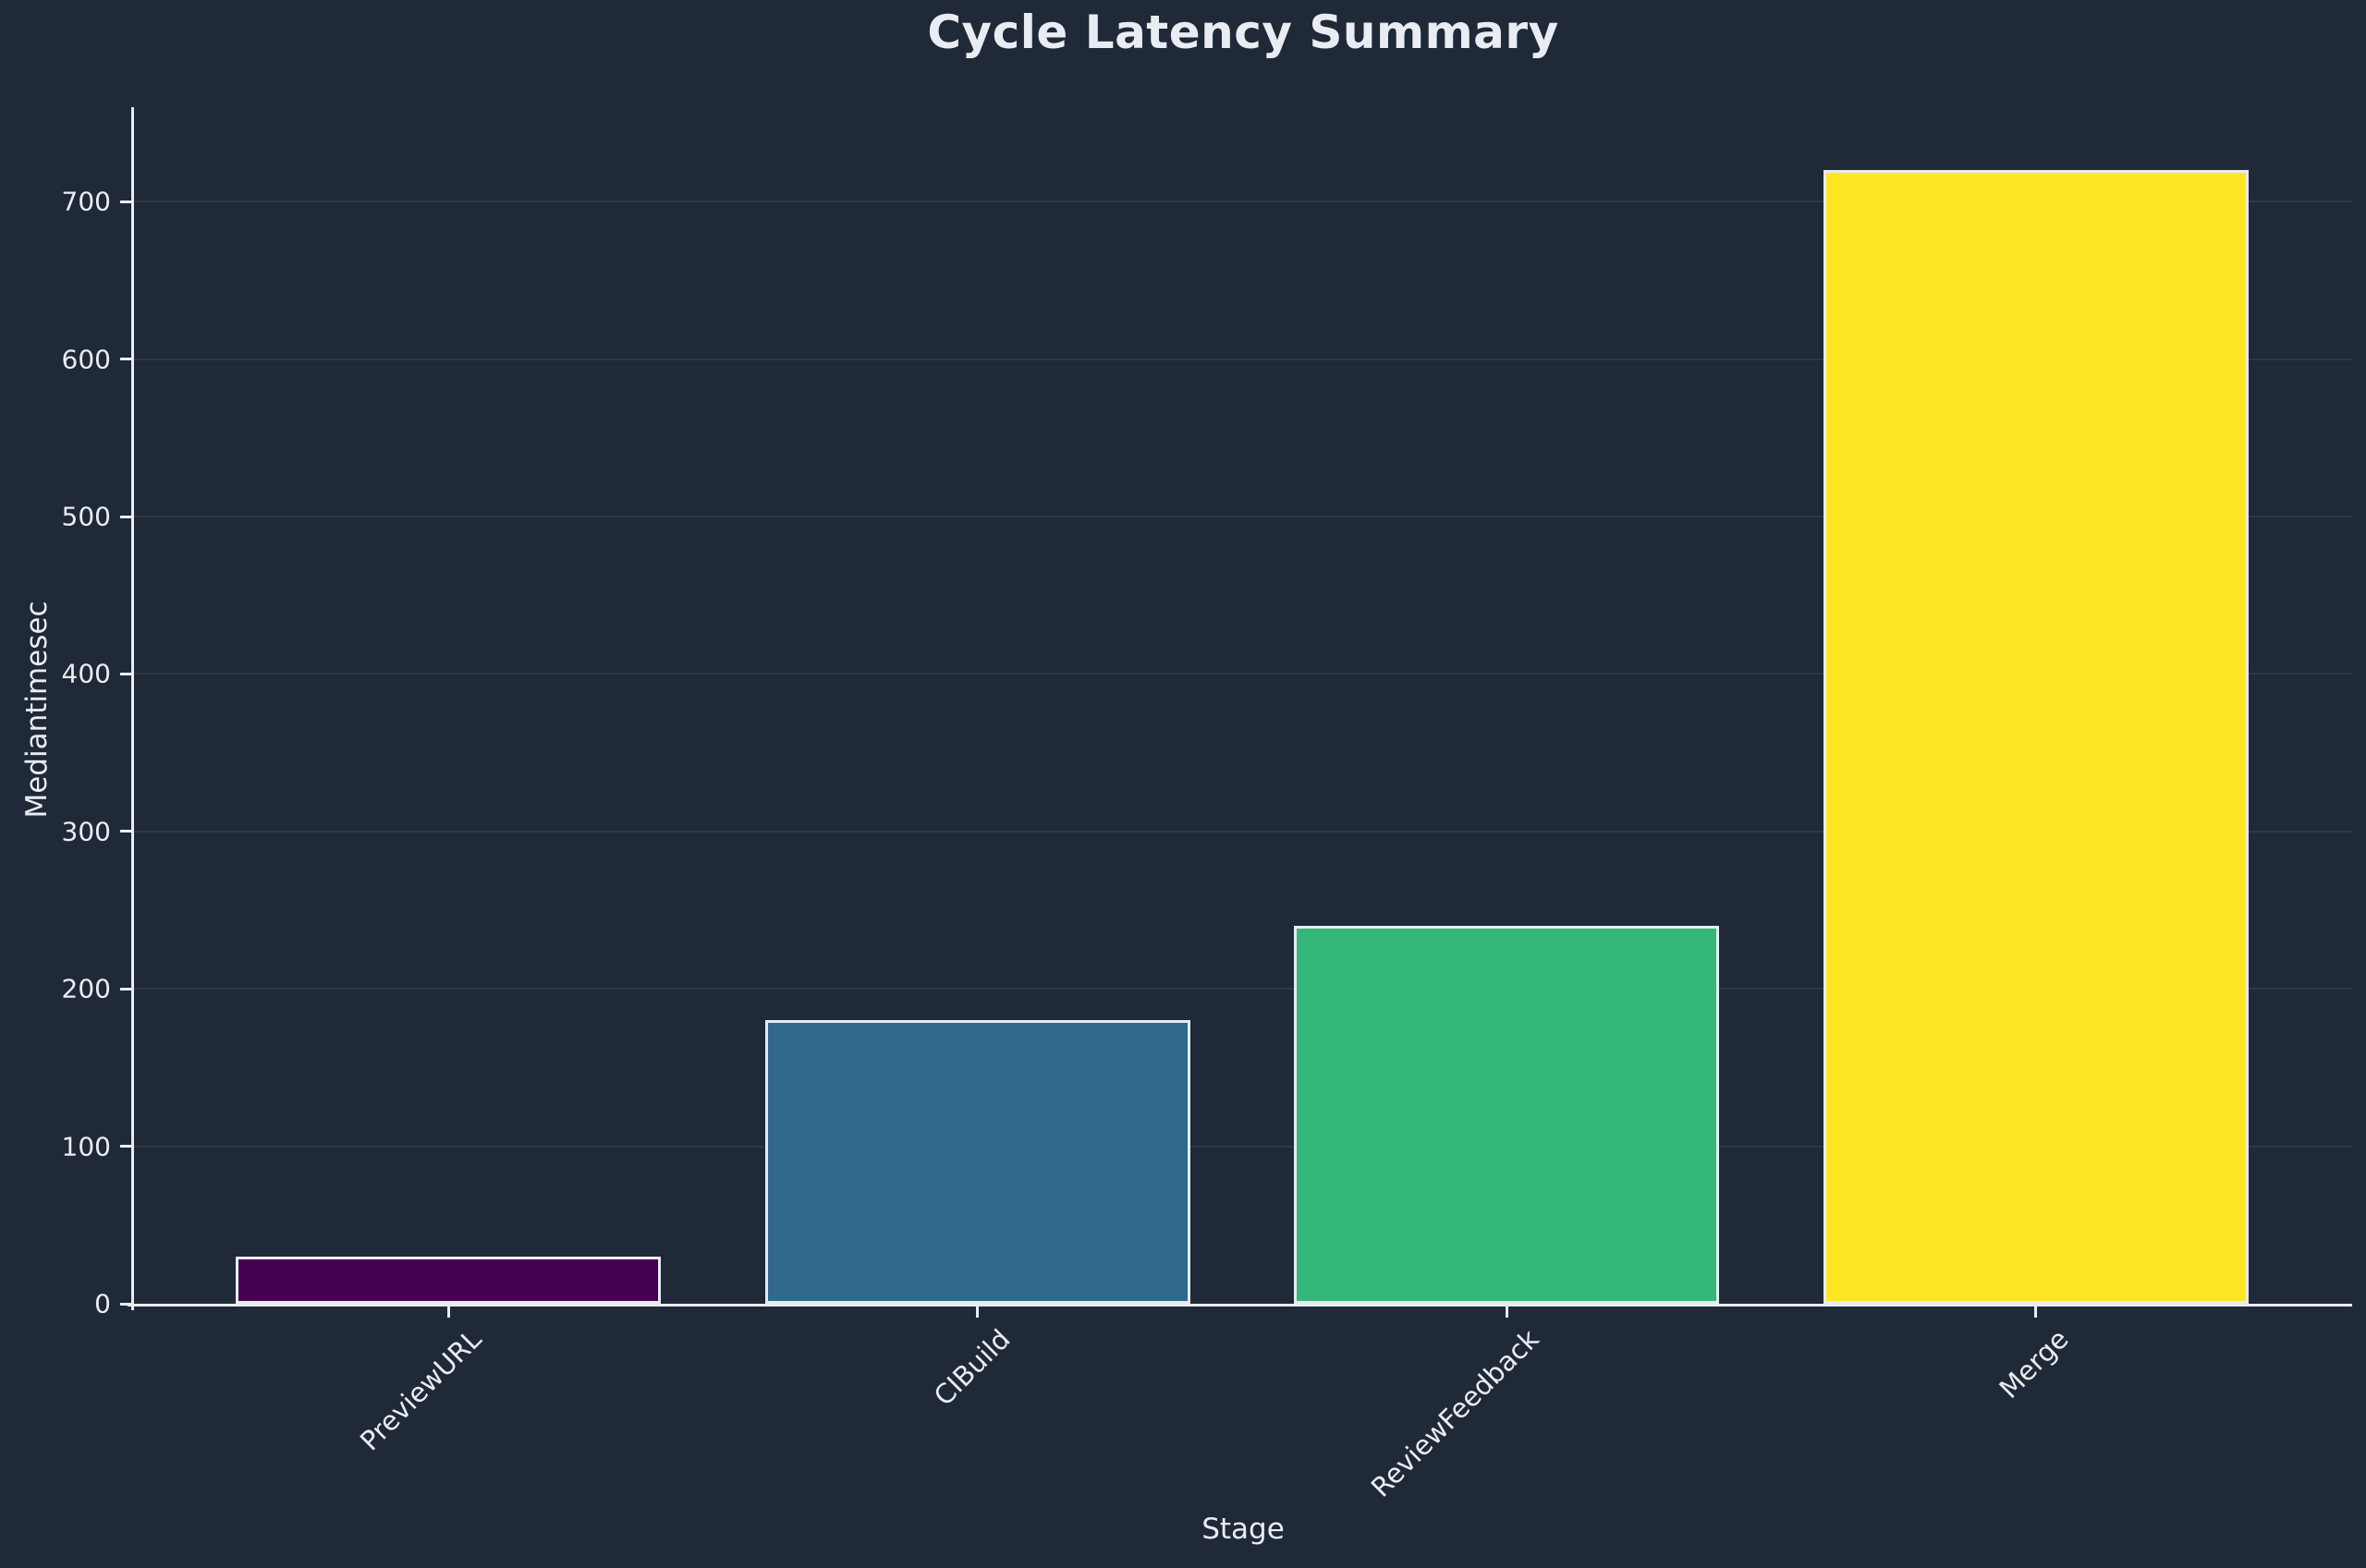  I want to click on x-tick-mark-merge, so click(2035, 1312).